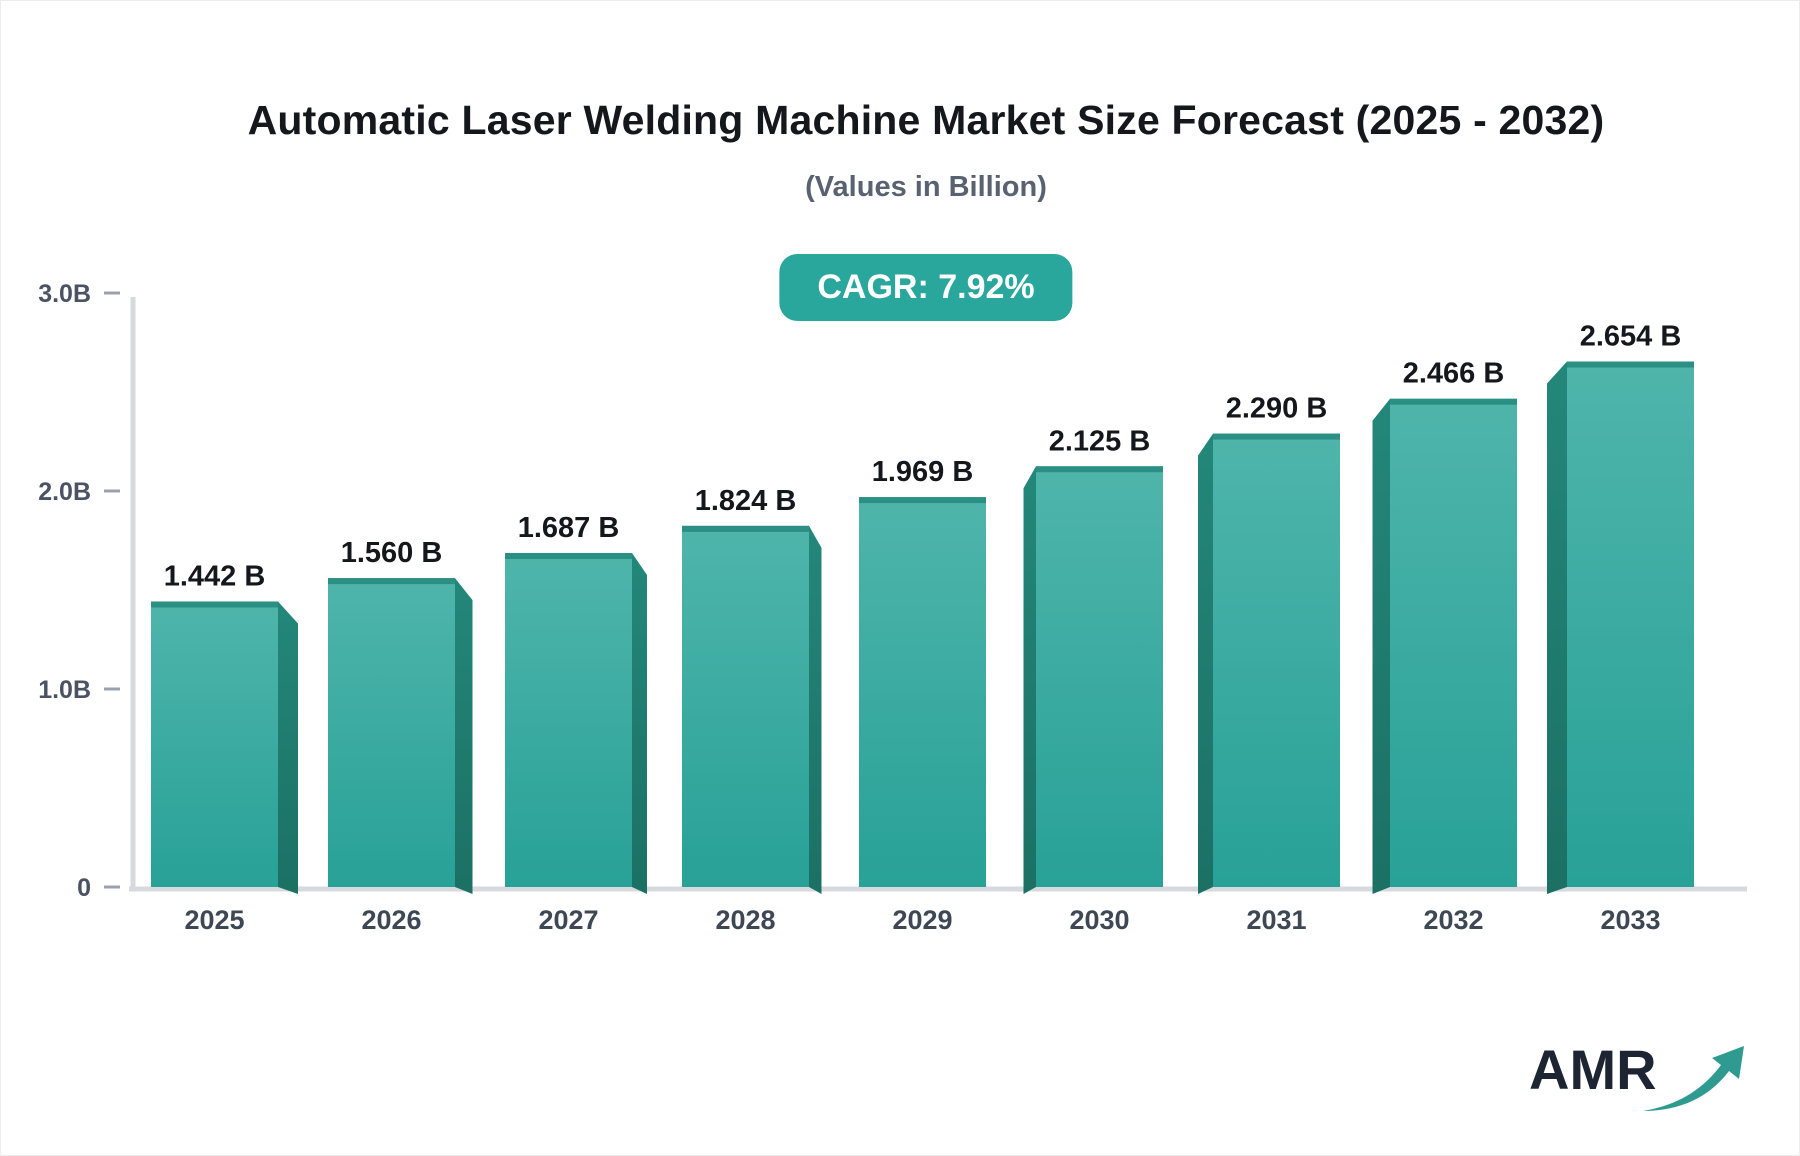  I want to click on cagr-badge: CAGR: 7.92%, so click(926, 287).